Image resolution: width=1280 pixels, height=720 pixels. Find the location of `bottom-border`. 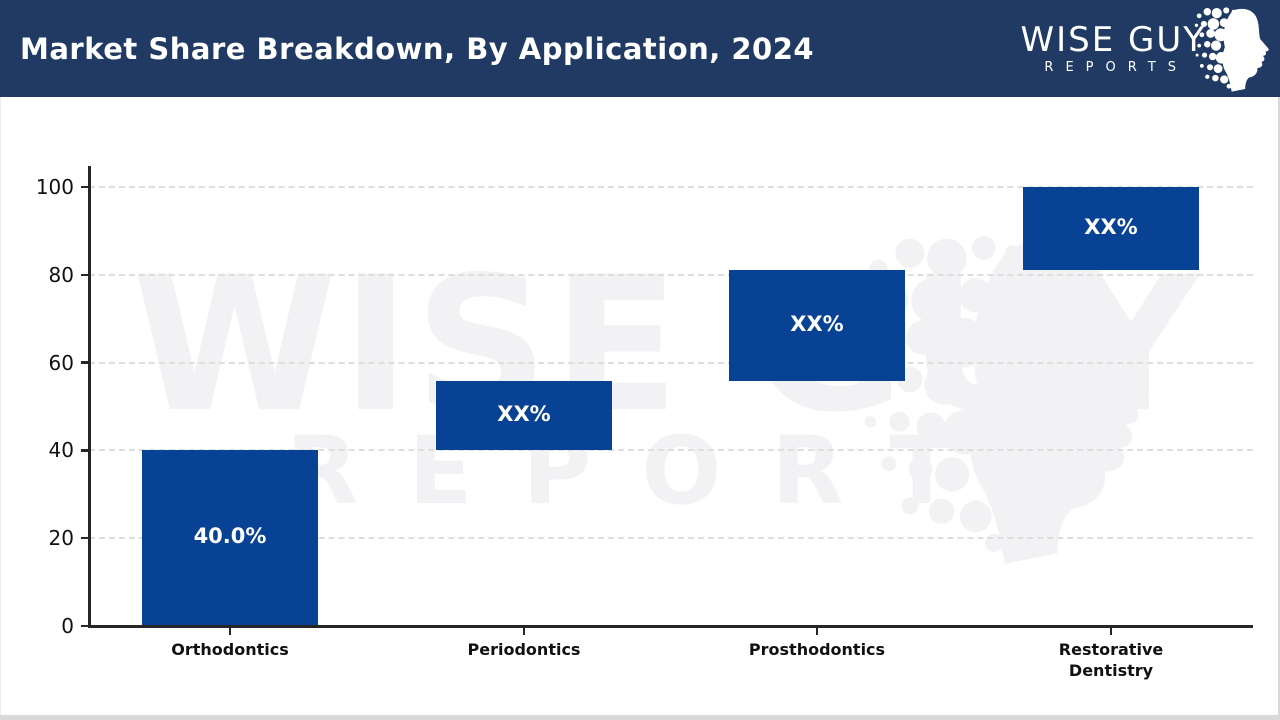

bottom-border is located at coordinates (640, 717).